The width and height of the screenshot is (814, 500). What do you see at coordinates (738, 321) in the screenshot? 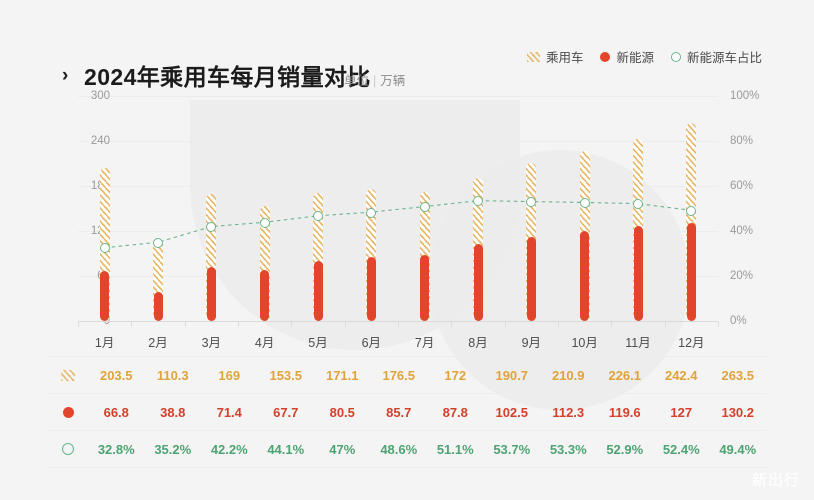
I see `y-axis-tick-right: 0%` at bounding box center [738, 321].